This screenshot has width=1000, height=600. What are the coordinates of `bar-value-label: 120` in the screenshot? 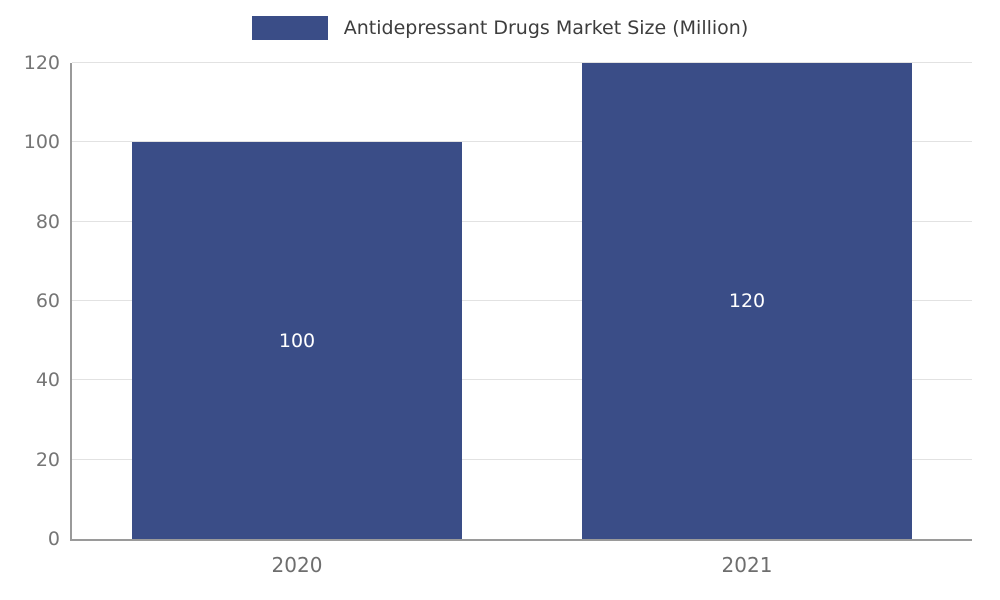 It's located at (747, 301).